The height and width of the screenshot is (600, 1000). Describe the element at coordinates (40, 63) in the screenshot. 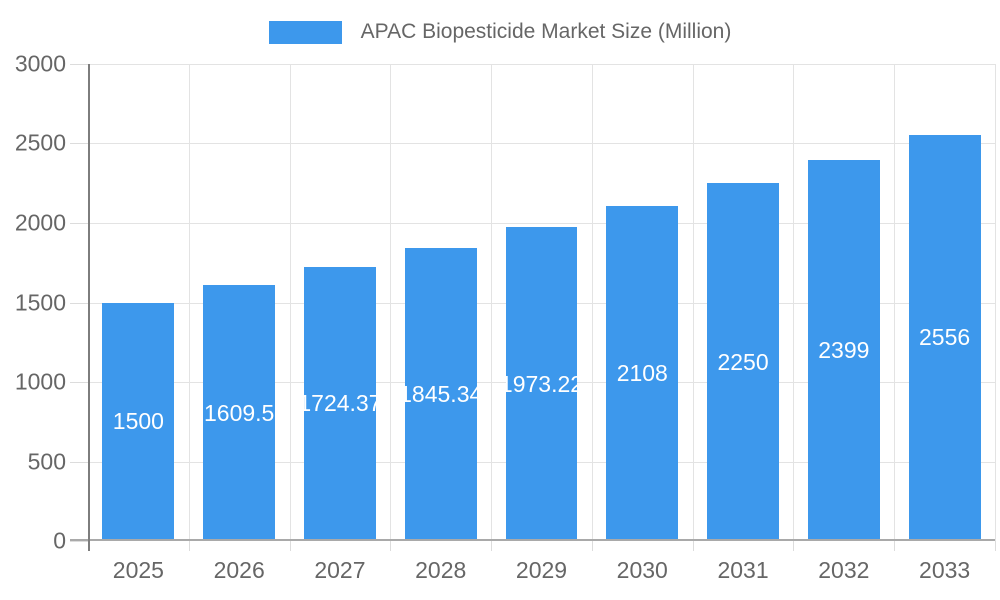

I see `y-tick-label: 3000` at that location.